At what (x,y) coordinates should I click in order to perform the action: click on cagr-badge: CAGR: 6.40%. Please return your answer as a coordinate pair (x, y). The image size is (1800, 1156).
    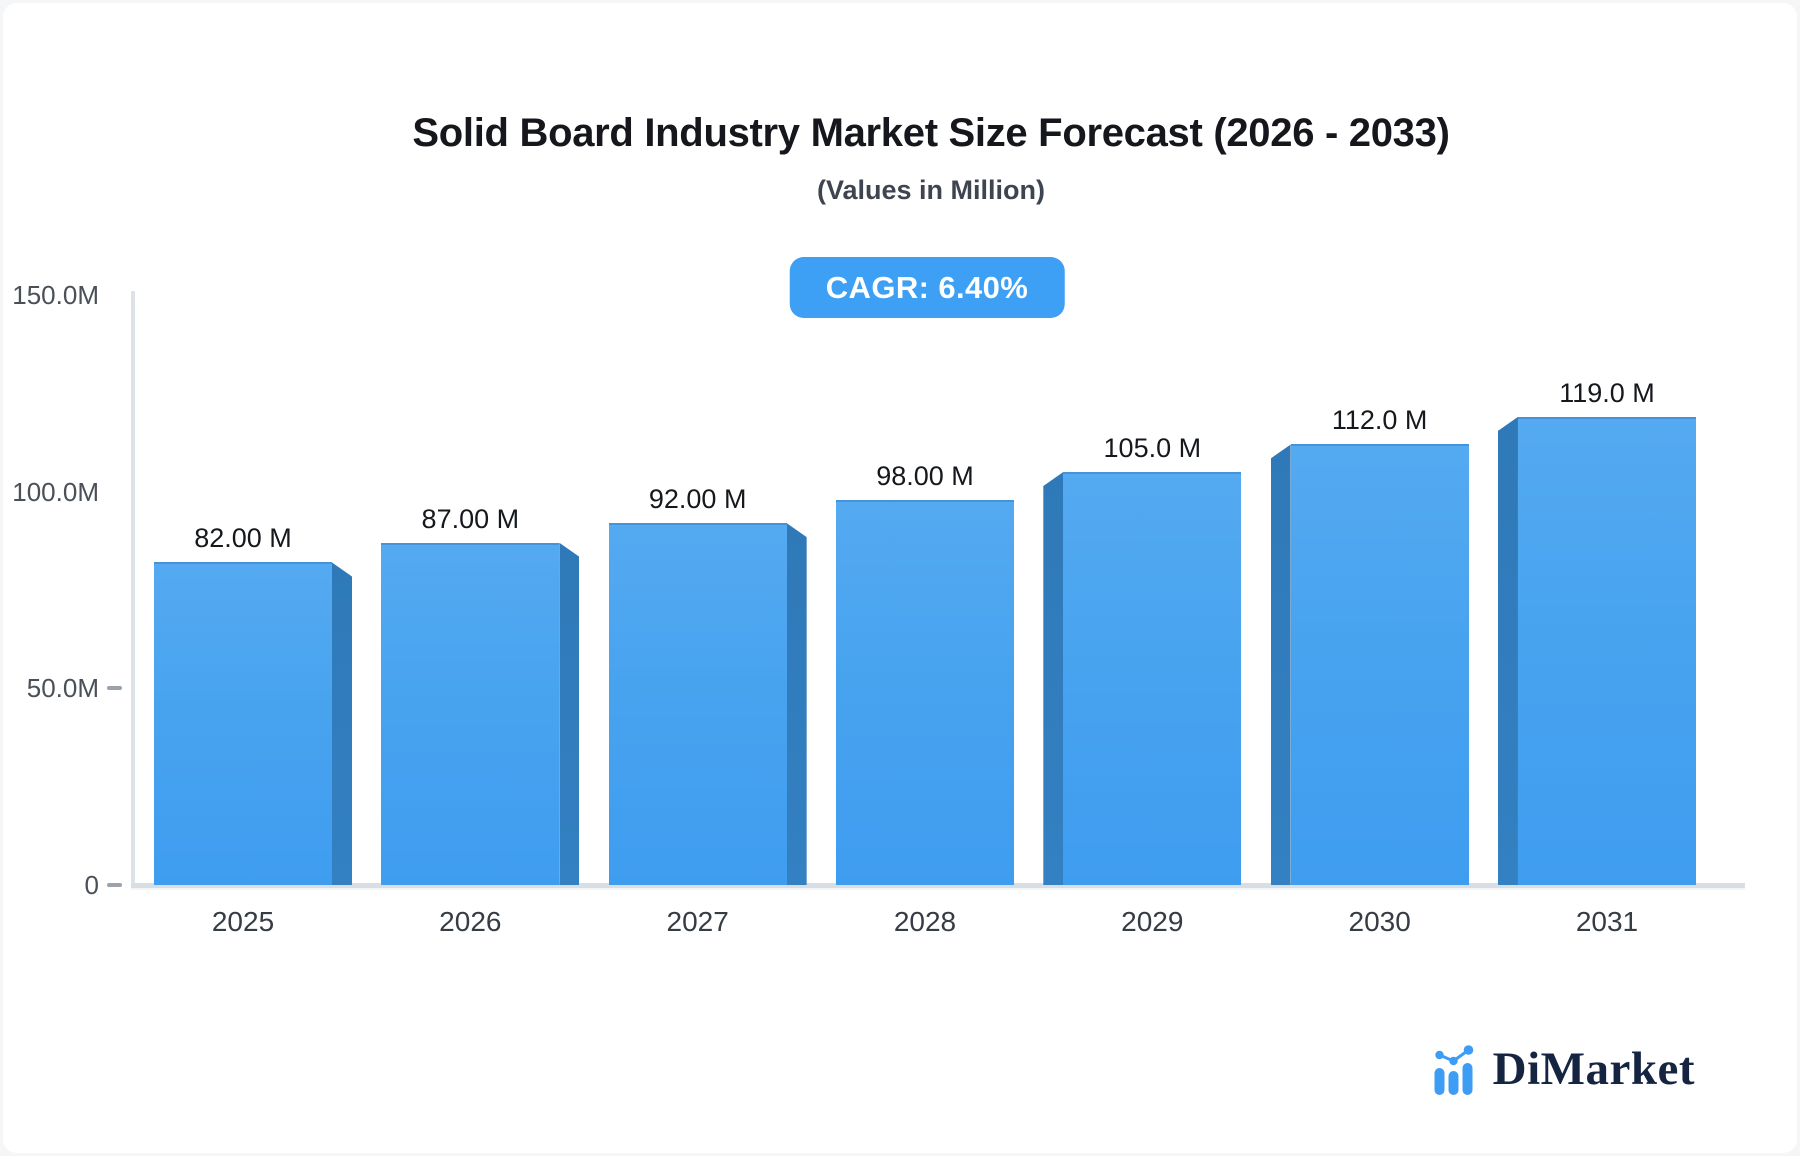
    Looking at the image, I should click on (927, 287).